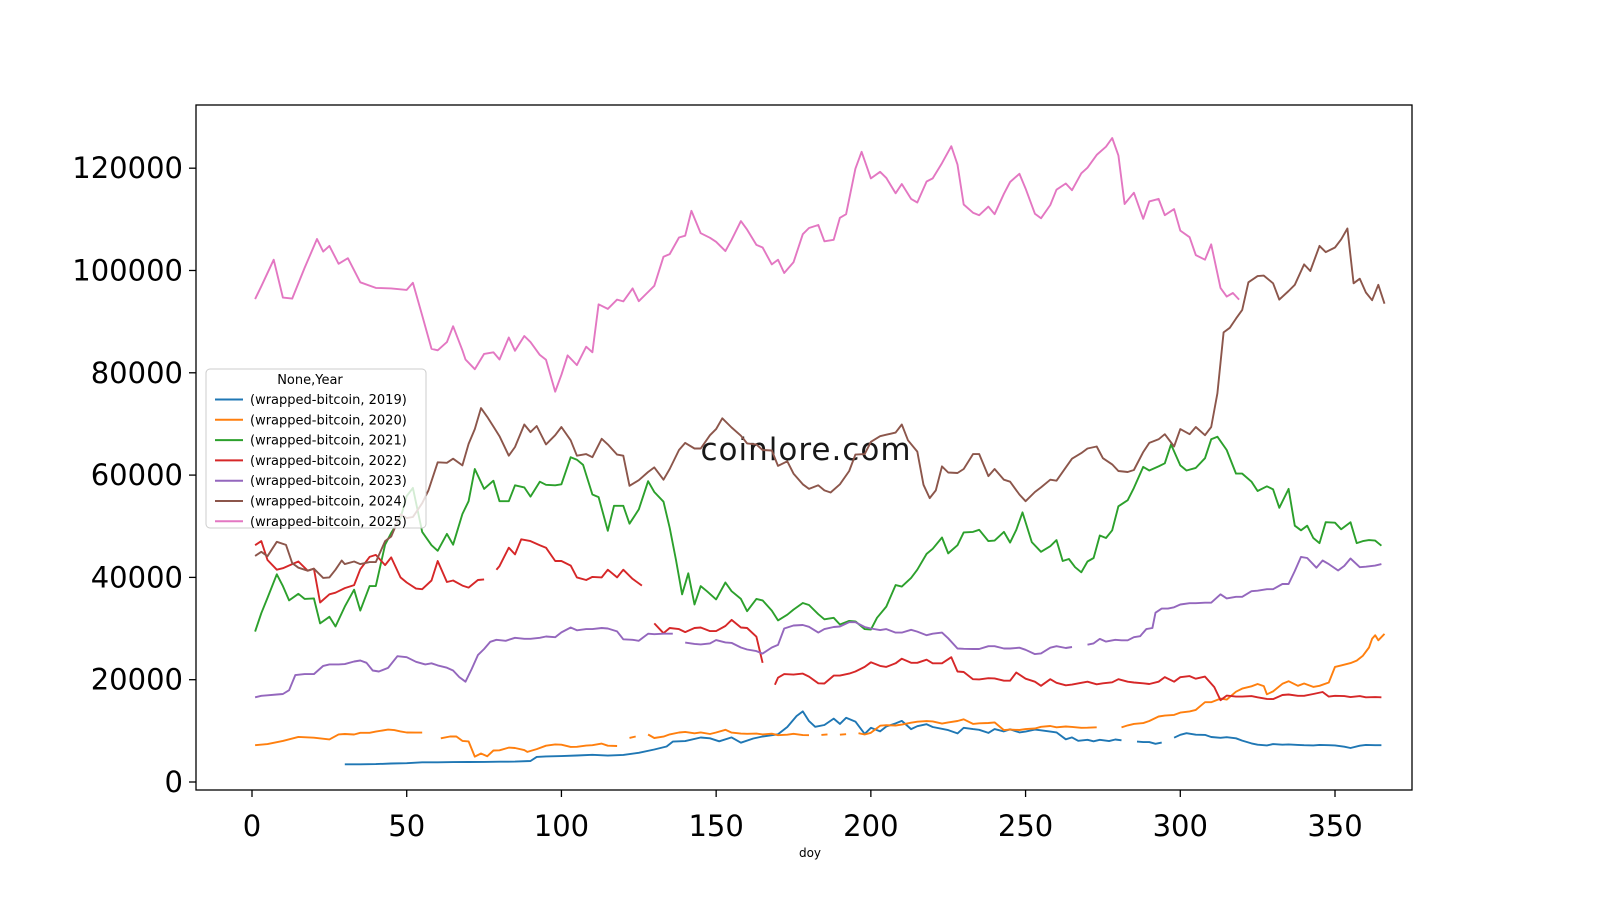 Image resolution: width=1600 pixels, height=900 pixels. What do you see at coordinates (310, 380) in the screenshot?
I see `legend-title: None,Year` at bounding box center [310, 380].